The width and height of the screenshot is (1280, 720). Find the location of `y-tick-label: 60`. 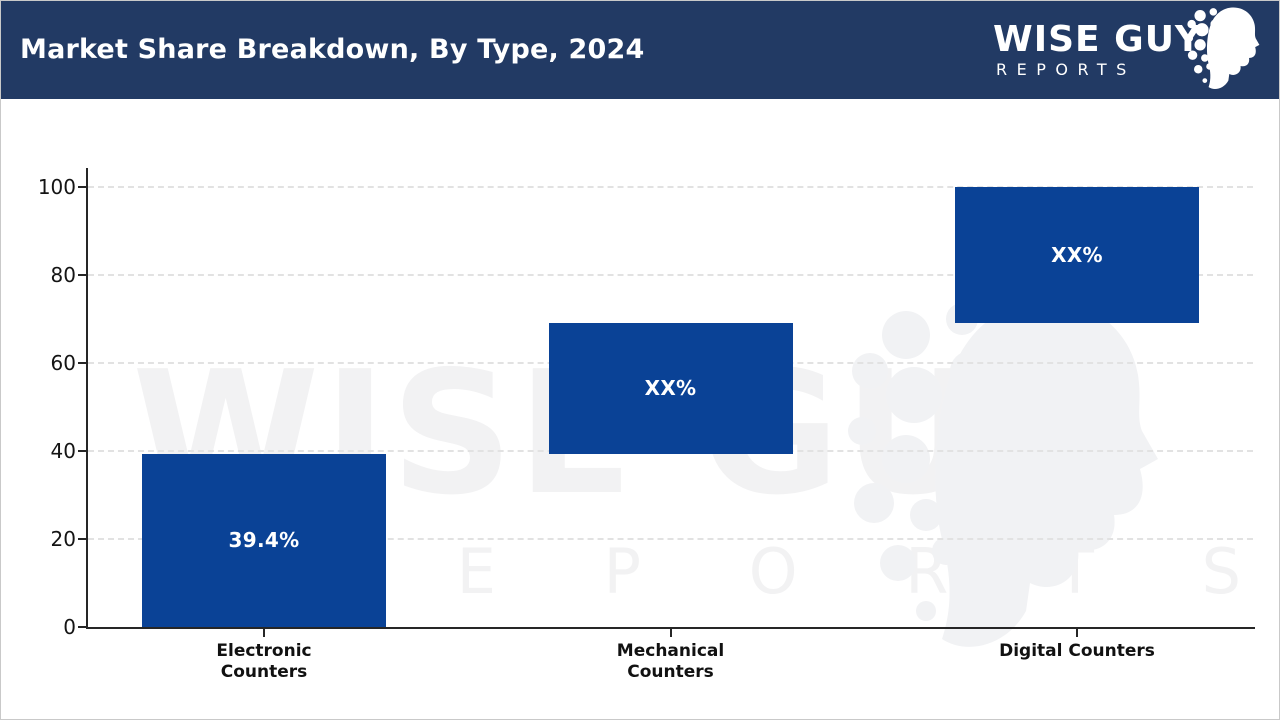

y-tick-label: 60 is located at coordinates (63, 363).